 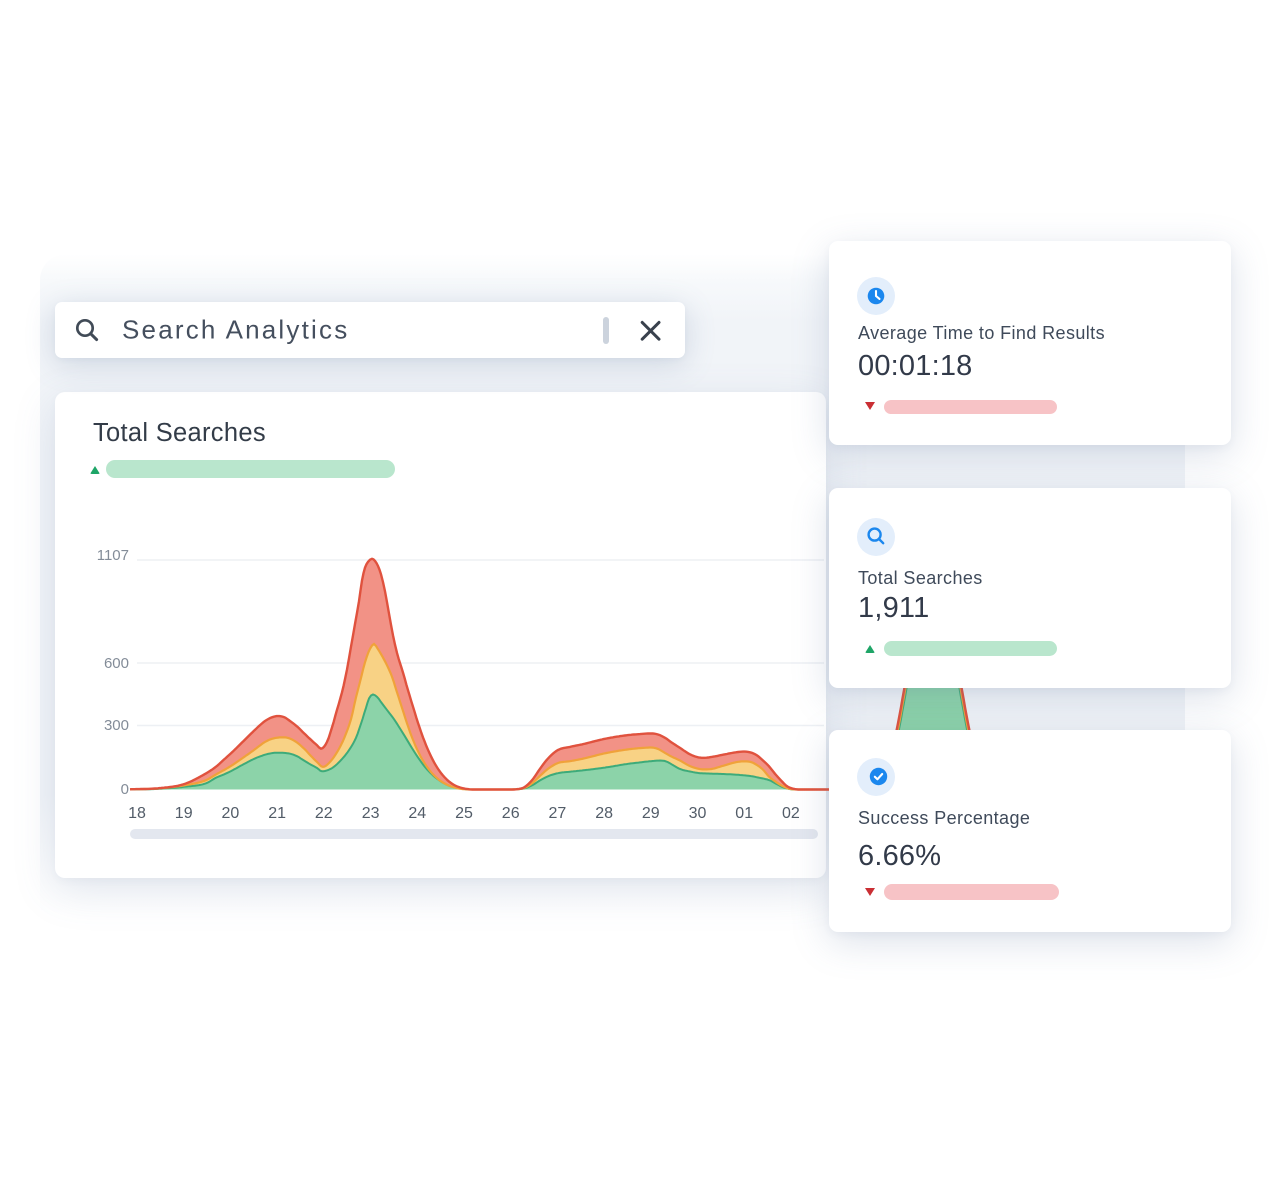 What do you see at coordinates (184, 813) in the screenshot?
I see `svg-text: 19` at bounding box center [184, 813].